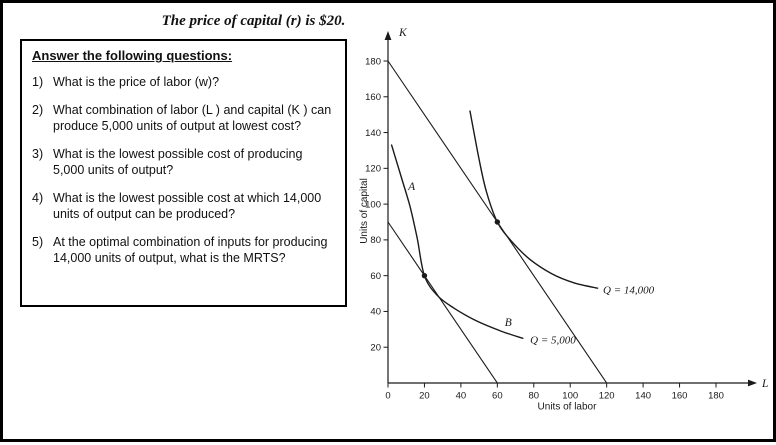  What do you see at coordinates (375, 312) in the screenshot?
I see `y-tick-label-40: 40` at bounding box center [375, 312].